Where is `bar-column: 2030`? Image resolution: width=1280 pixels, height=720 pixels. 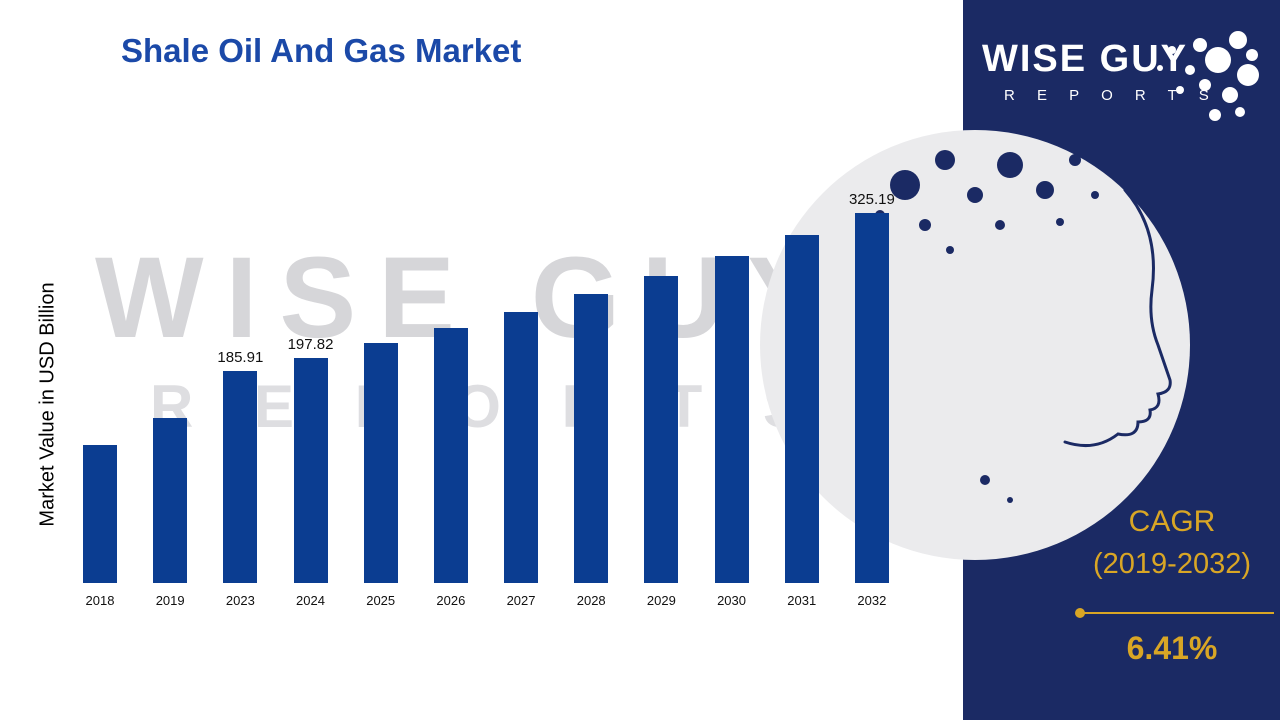
bar-column: 2030 is located at coordinates (732, 390).